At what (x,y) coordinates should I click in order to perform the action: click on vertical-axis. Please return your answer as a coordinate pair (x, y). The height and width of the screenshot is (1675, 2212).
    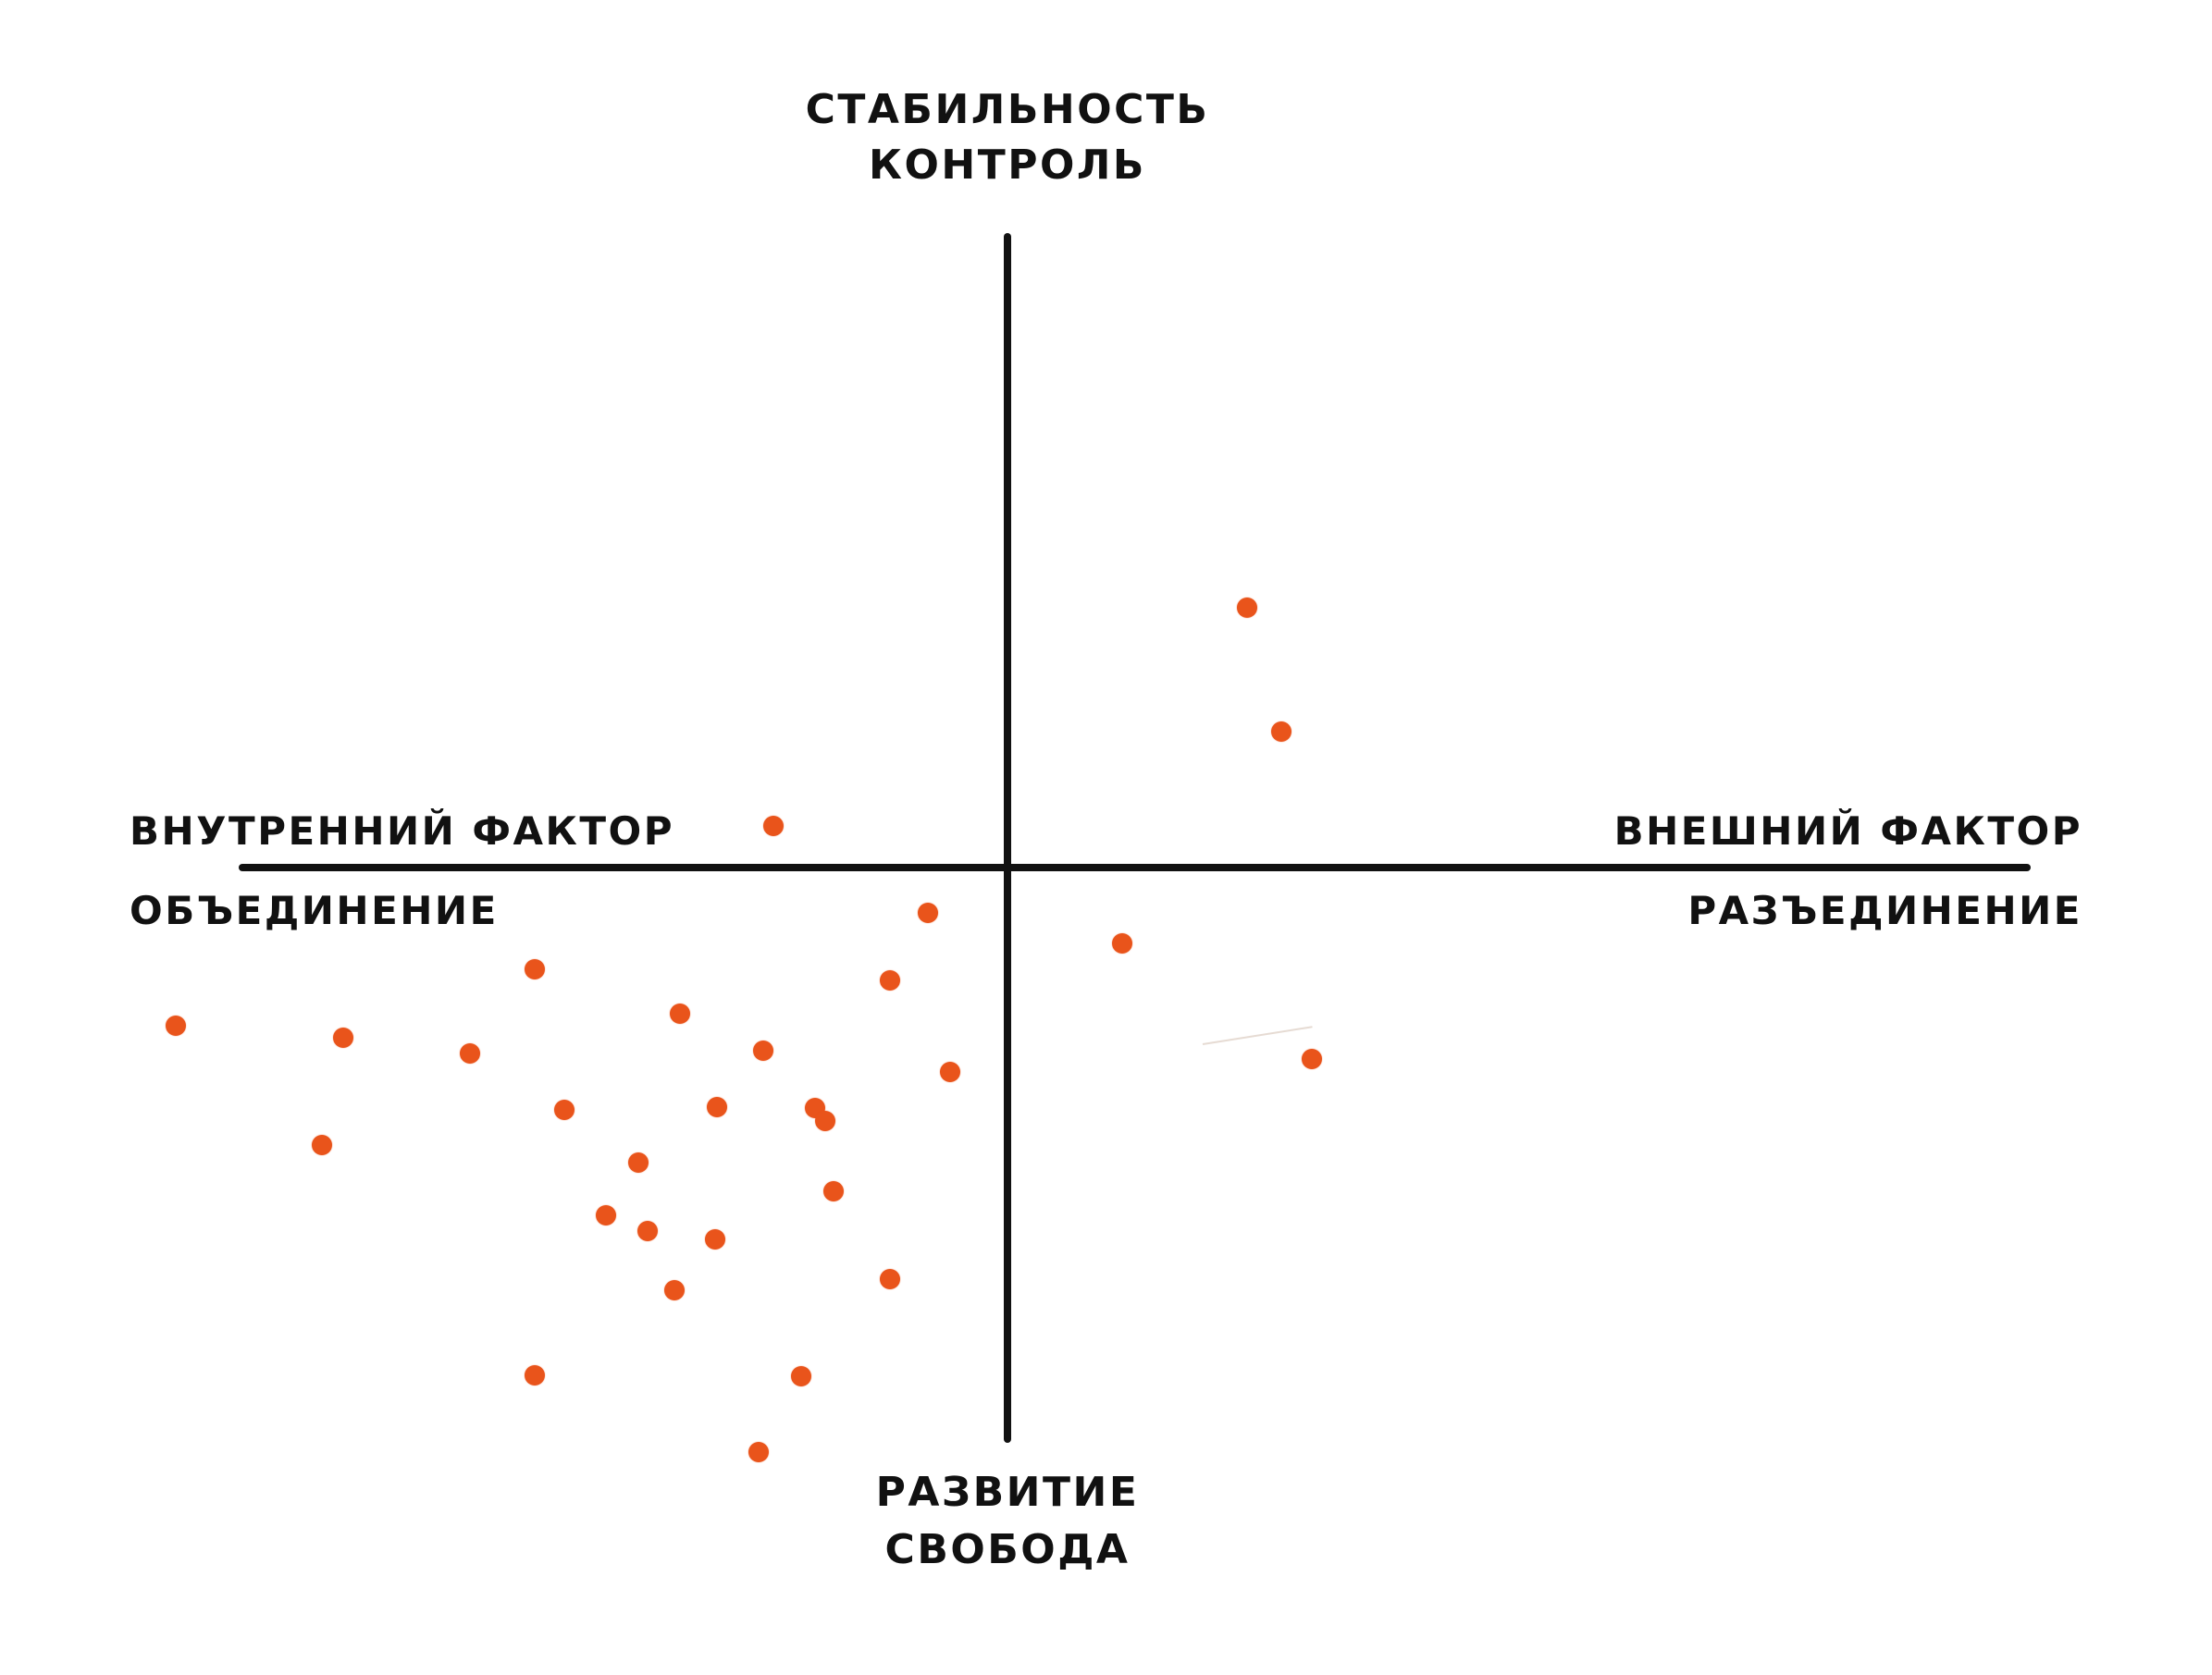
    Looking at the image, I should click on (1007, 838).